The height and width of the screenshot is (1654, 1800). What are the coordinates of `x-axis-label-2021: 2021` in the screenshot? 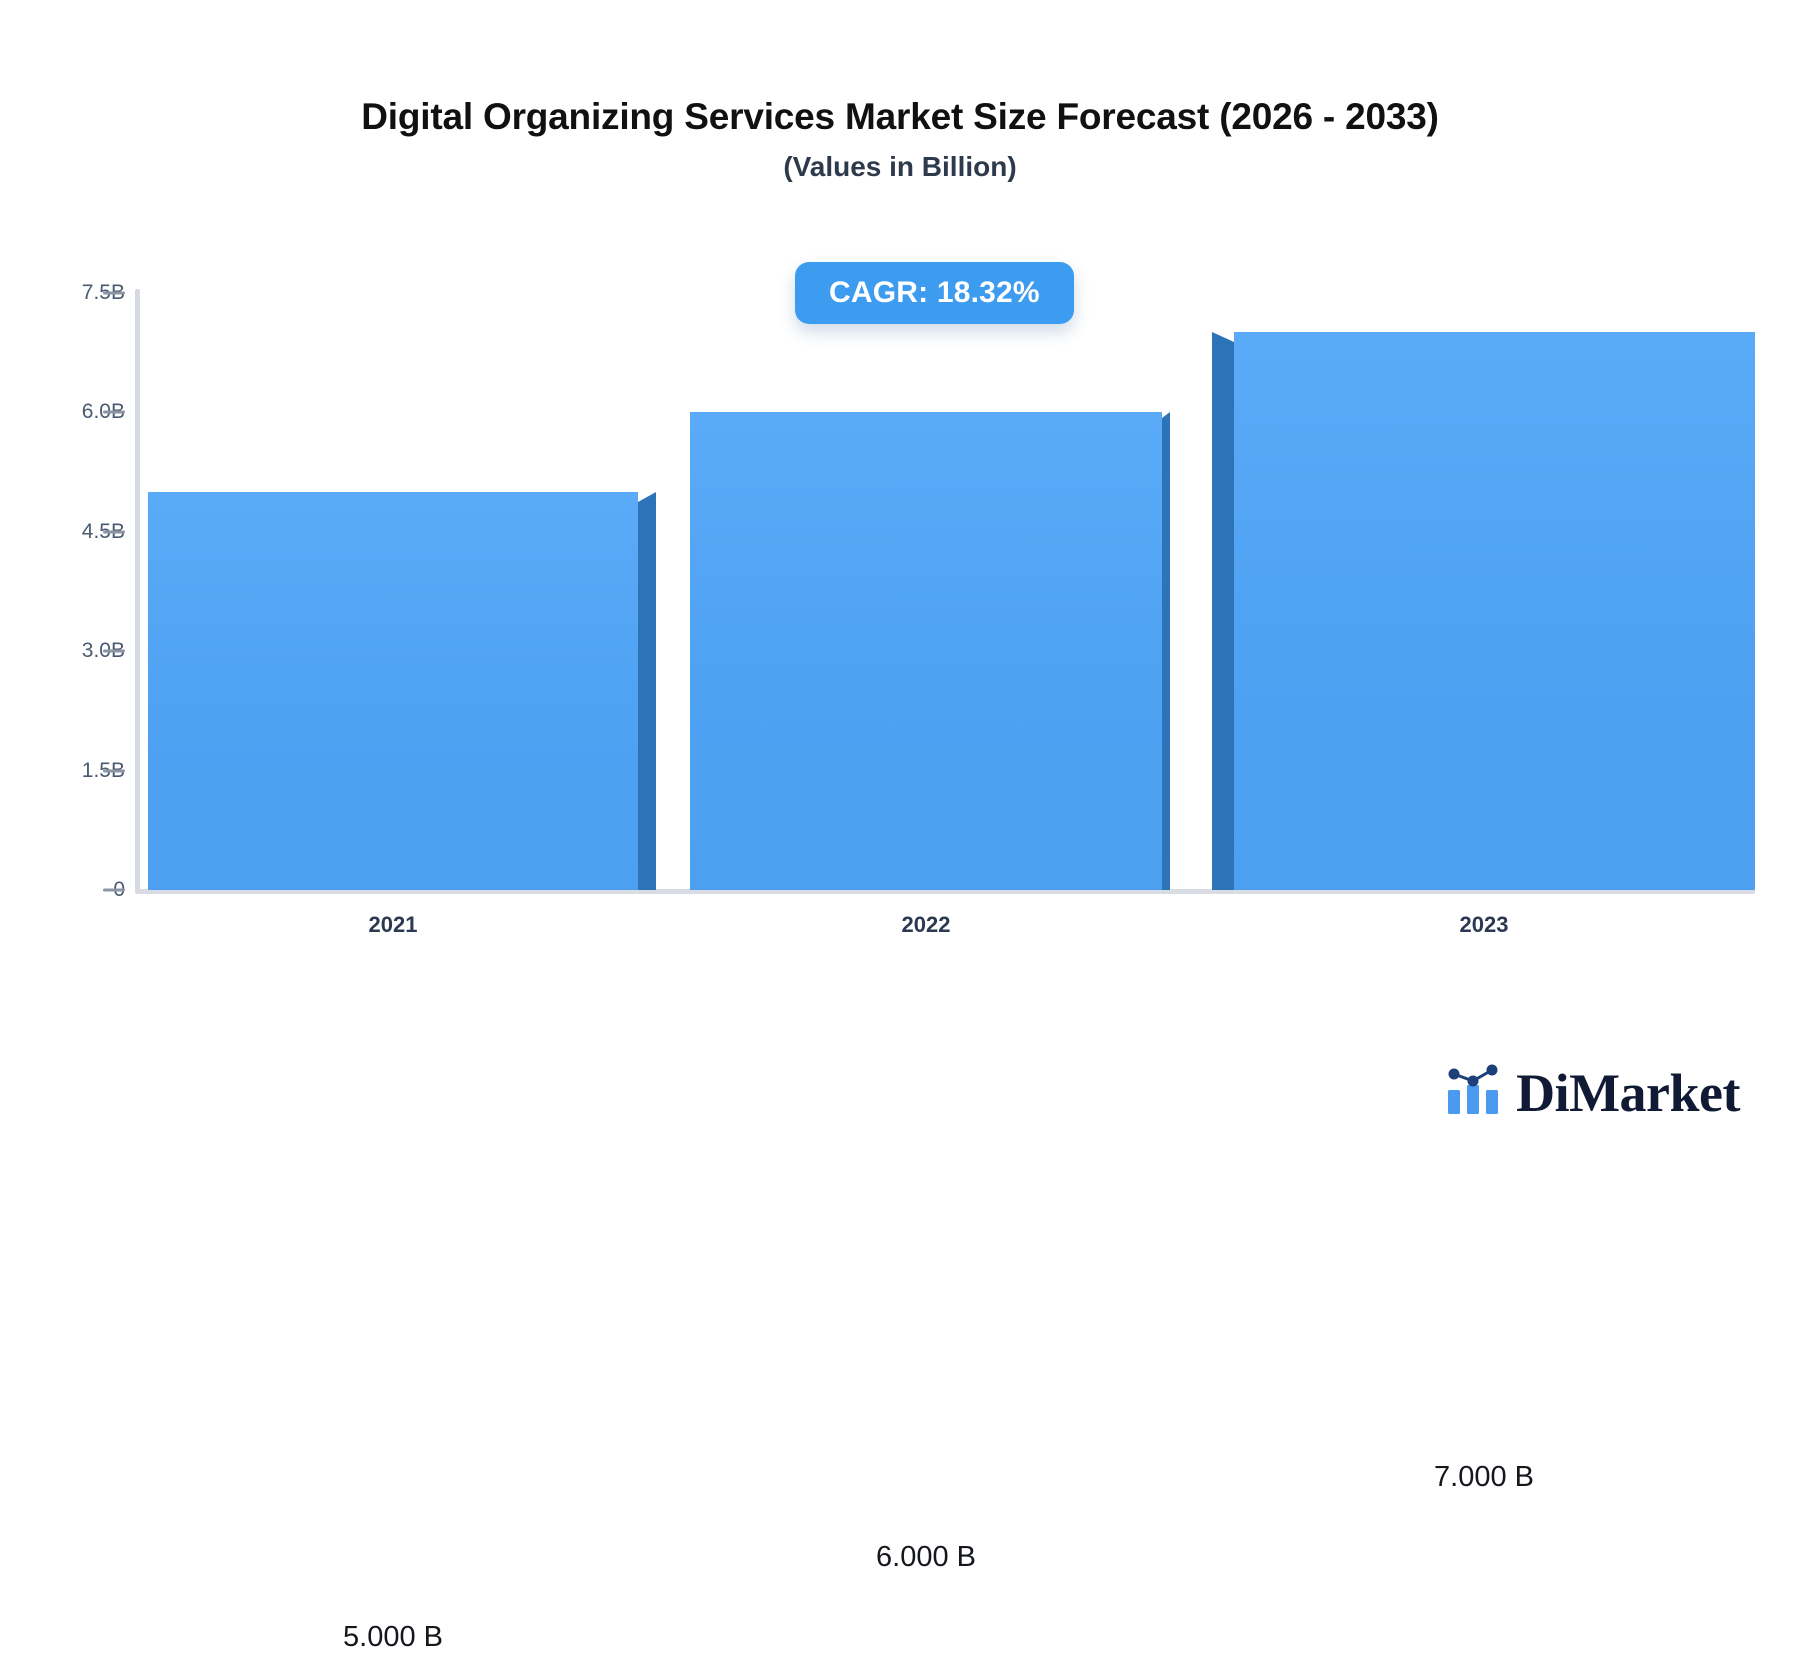 It's located at (393, 924).